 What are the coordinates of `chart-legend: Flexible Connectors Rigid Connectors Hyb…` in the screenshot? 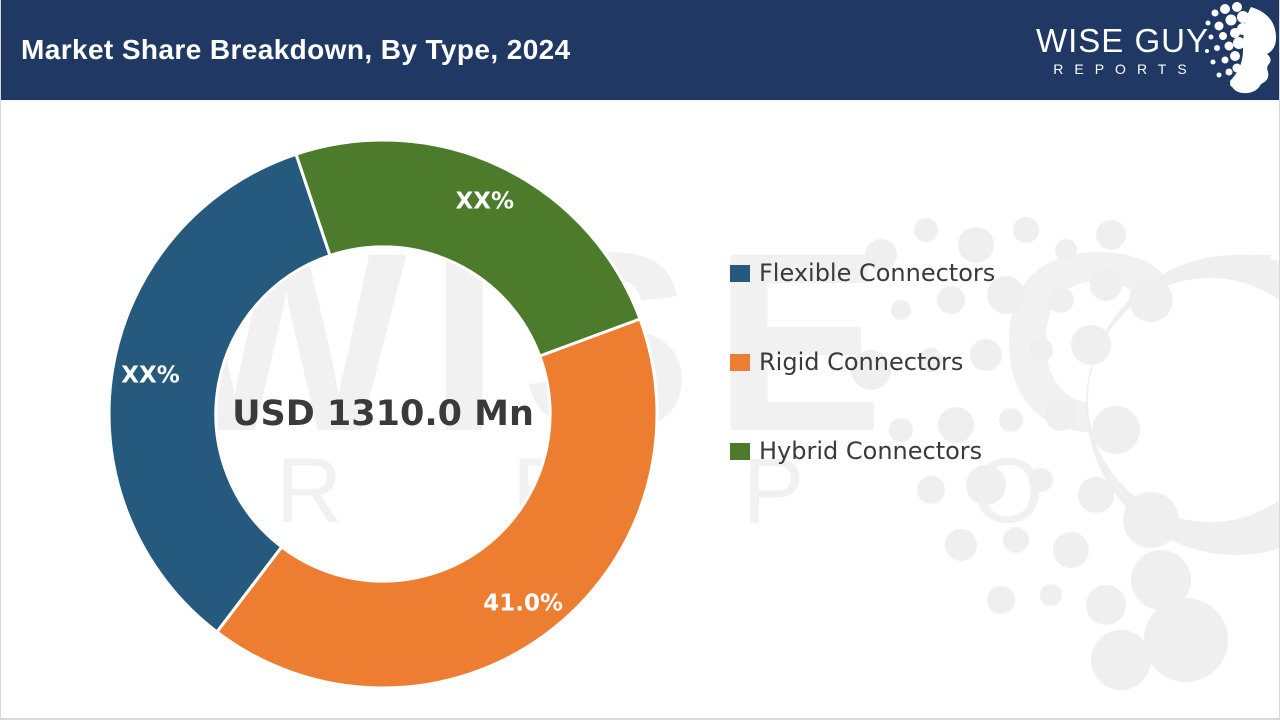 It's located at (862, 389).